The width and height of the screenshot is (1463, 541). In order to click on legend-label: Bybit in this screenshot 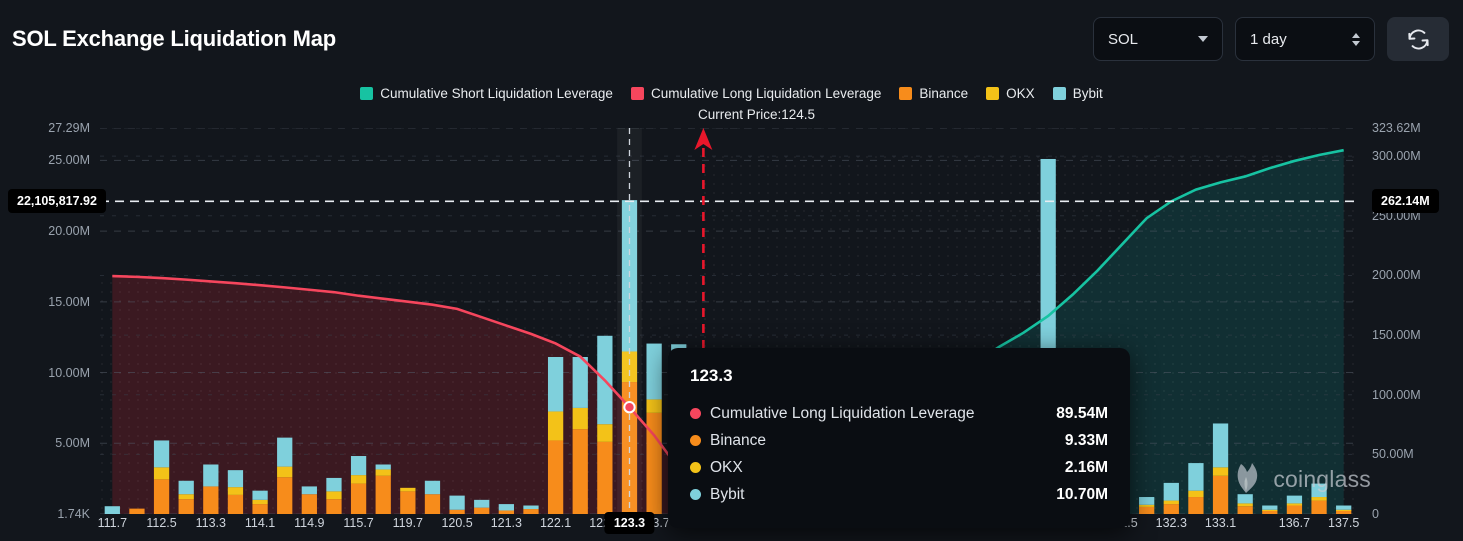, I will do `click(1087, 93)`.